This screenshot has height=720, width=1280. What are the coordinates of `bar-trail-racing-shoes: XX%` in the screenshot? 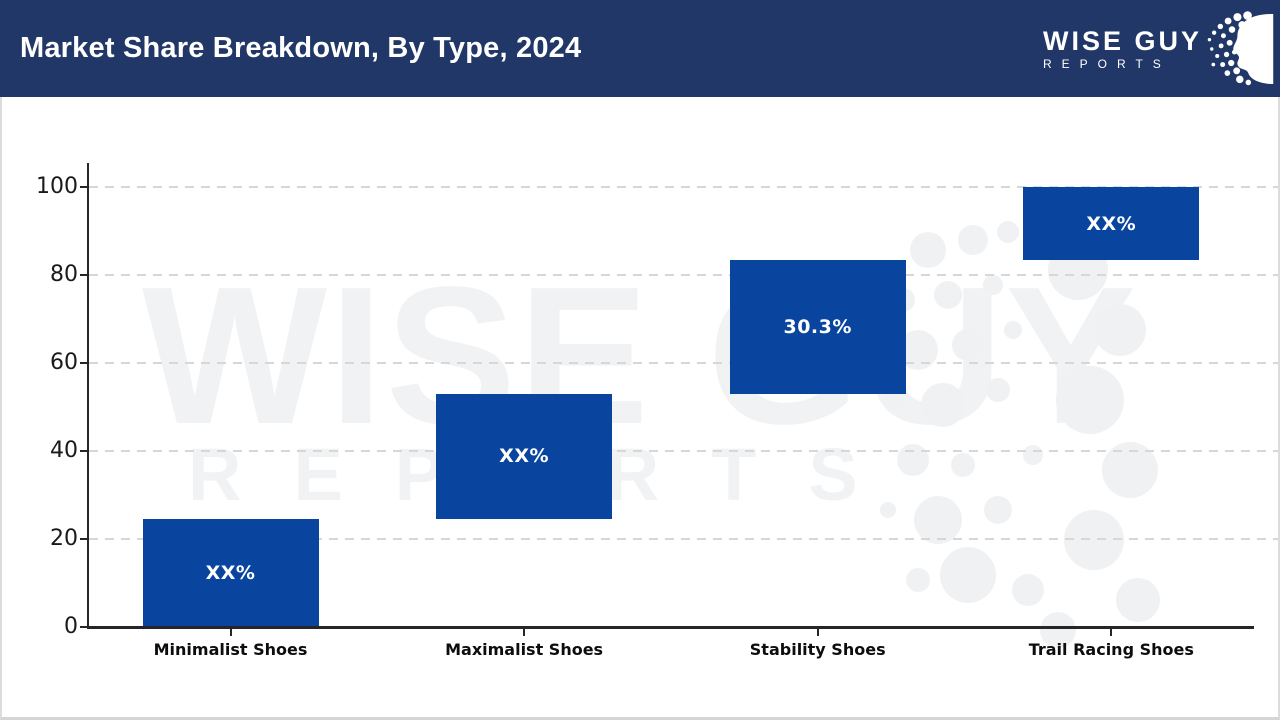 It's located at (1111, 224).